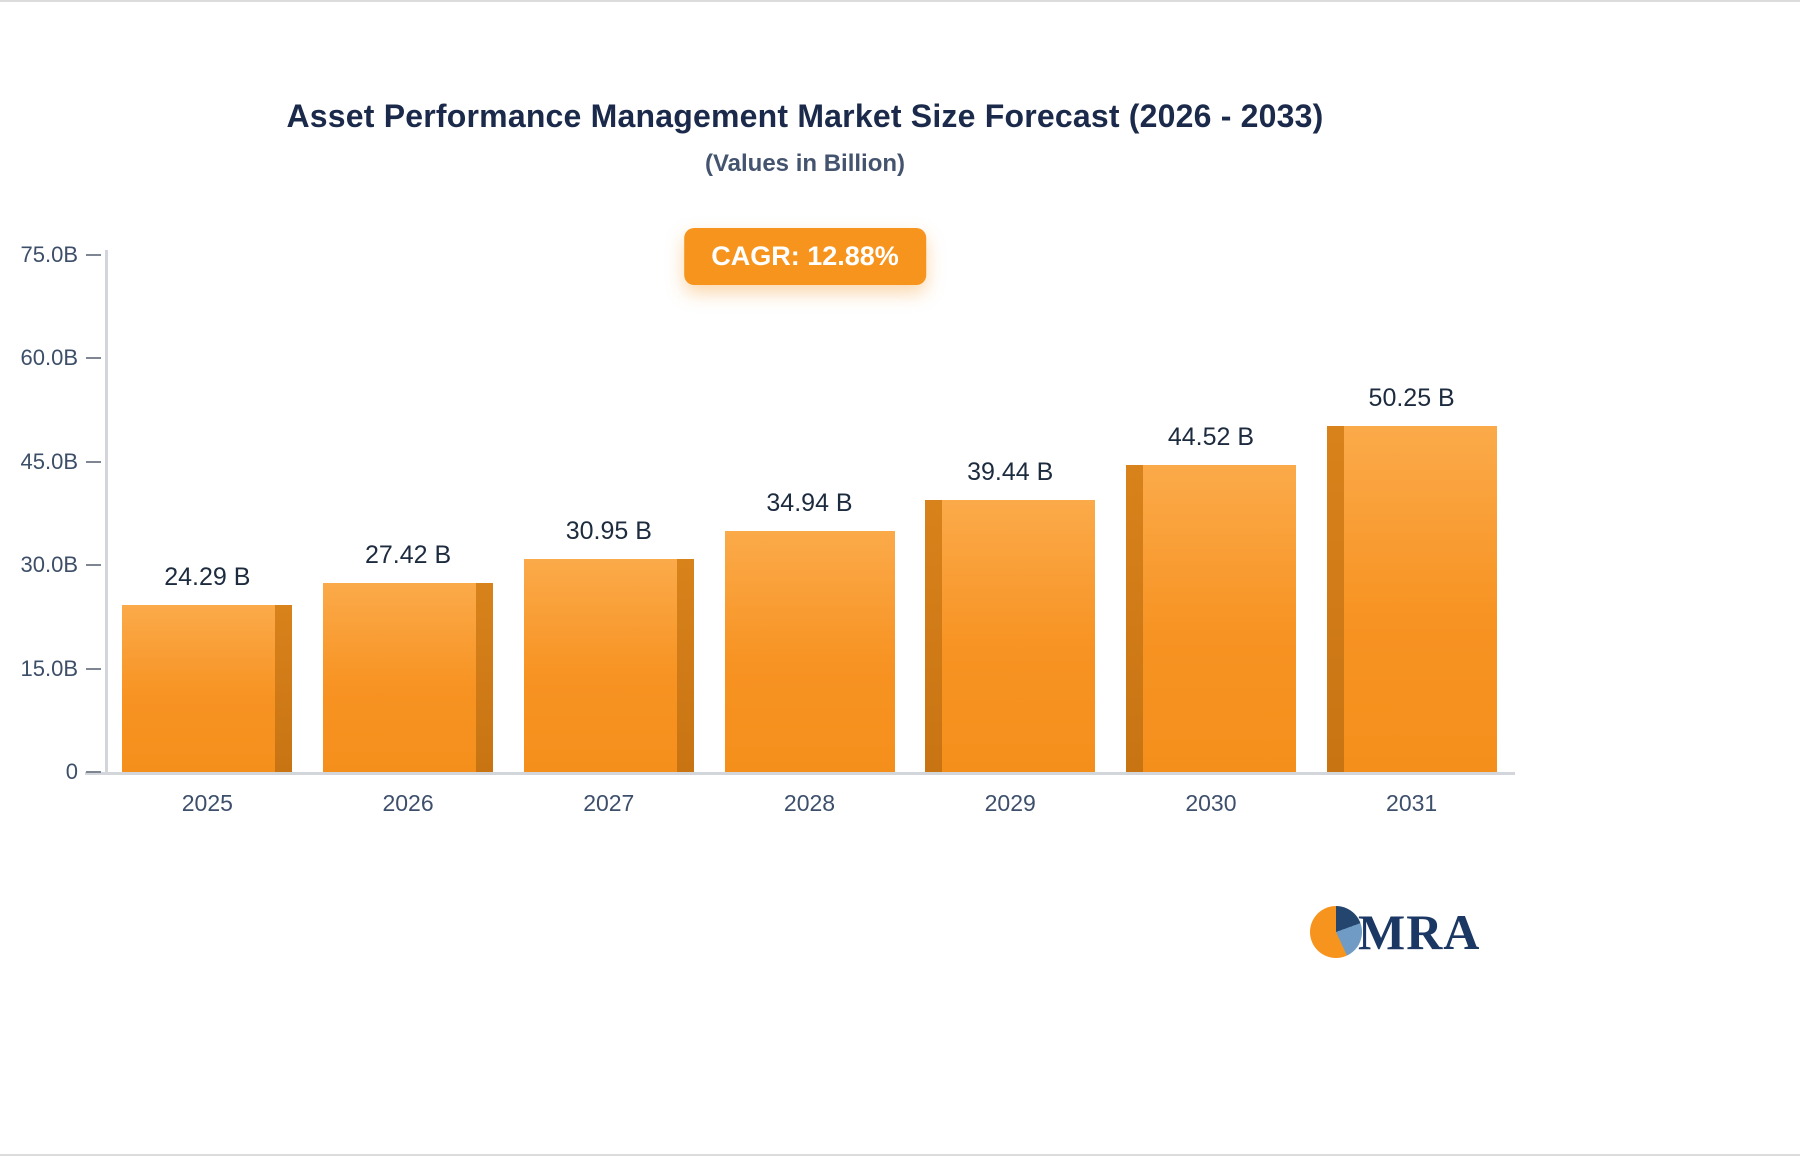 The image size is (1800, 1156). Describe the element at coordinates (809, 503) in the screenshot. I see `bar-value-label: 34.94 B` at that location.